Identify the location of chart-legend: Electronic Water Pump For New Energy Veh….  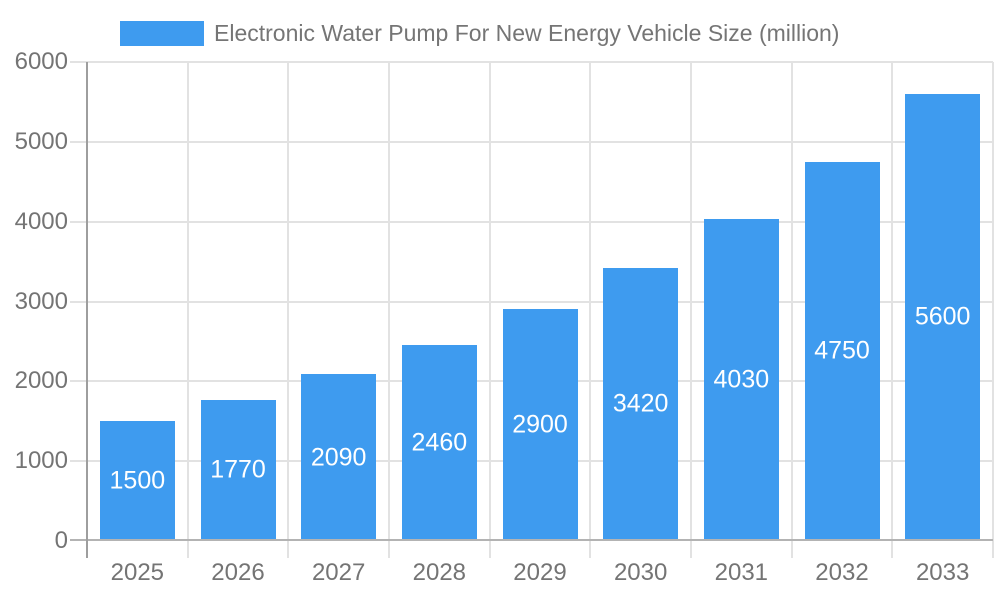
(479, 33).